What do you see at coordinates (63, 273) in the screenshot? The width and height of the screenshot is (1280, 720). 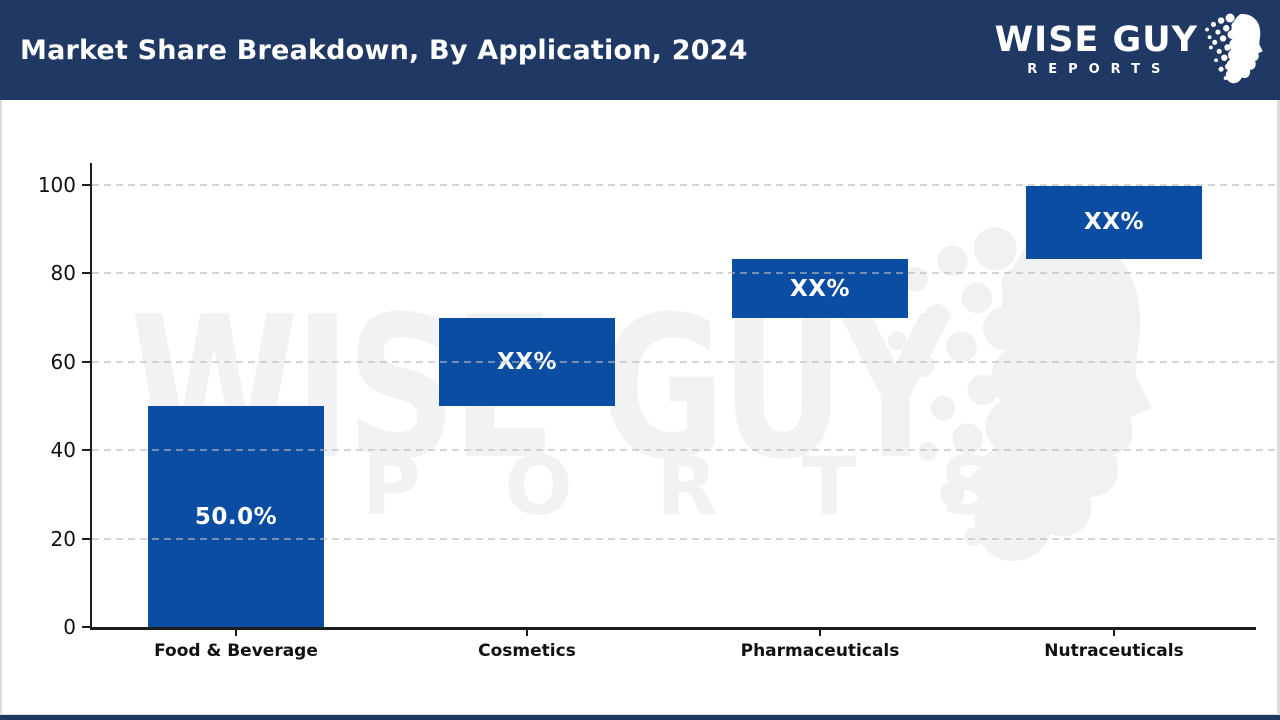 I see `y-tick-label-80: 80` at bounding box center [63, 273].